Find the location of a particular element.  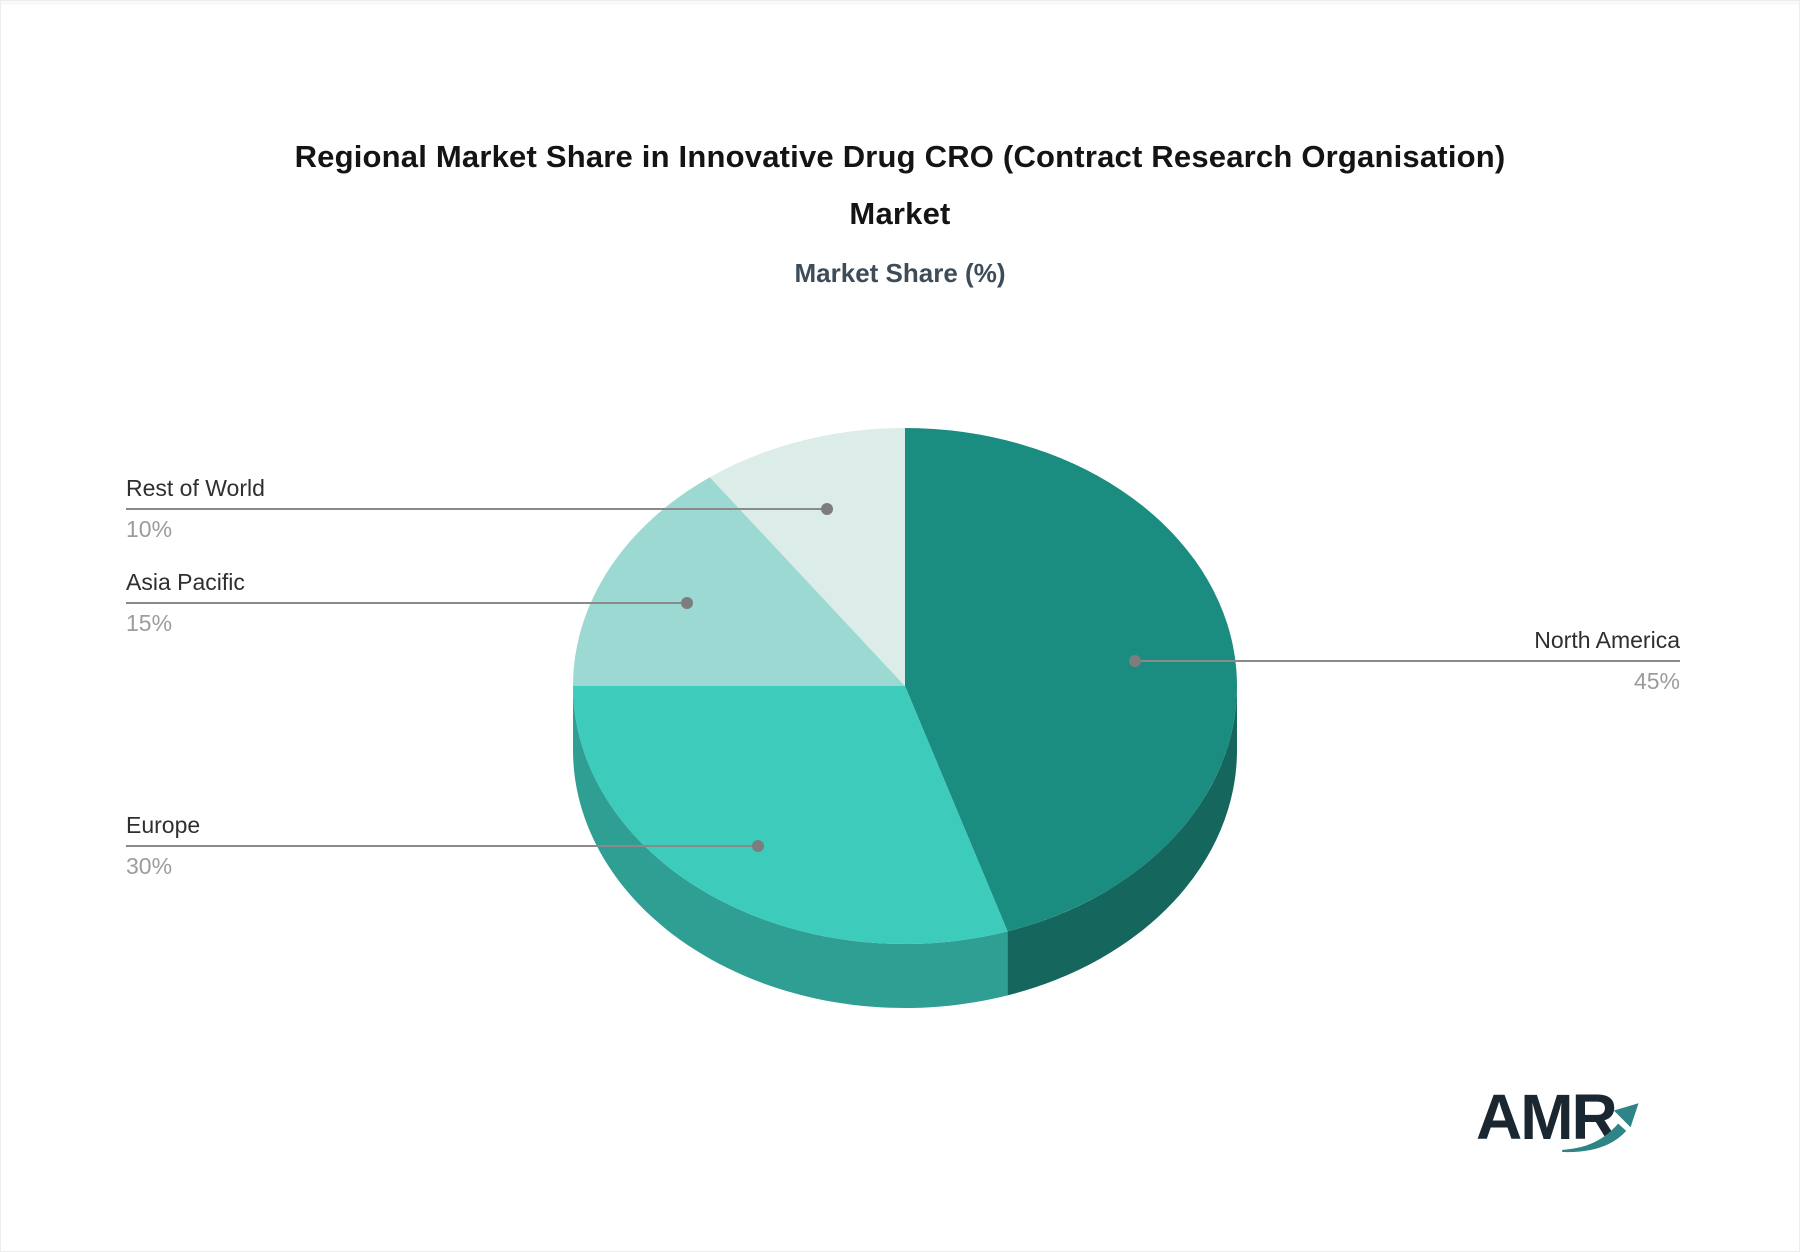

callout-north-america: North America 45% is located at coordinates (1607, 661).